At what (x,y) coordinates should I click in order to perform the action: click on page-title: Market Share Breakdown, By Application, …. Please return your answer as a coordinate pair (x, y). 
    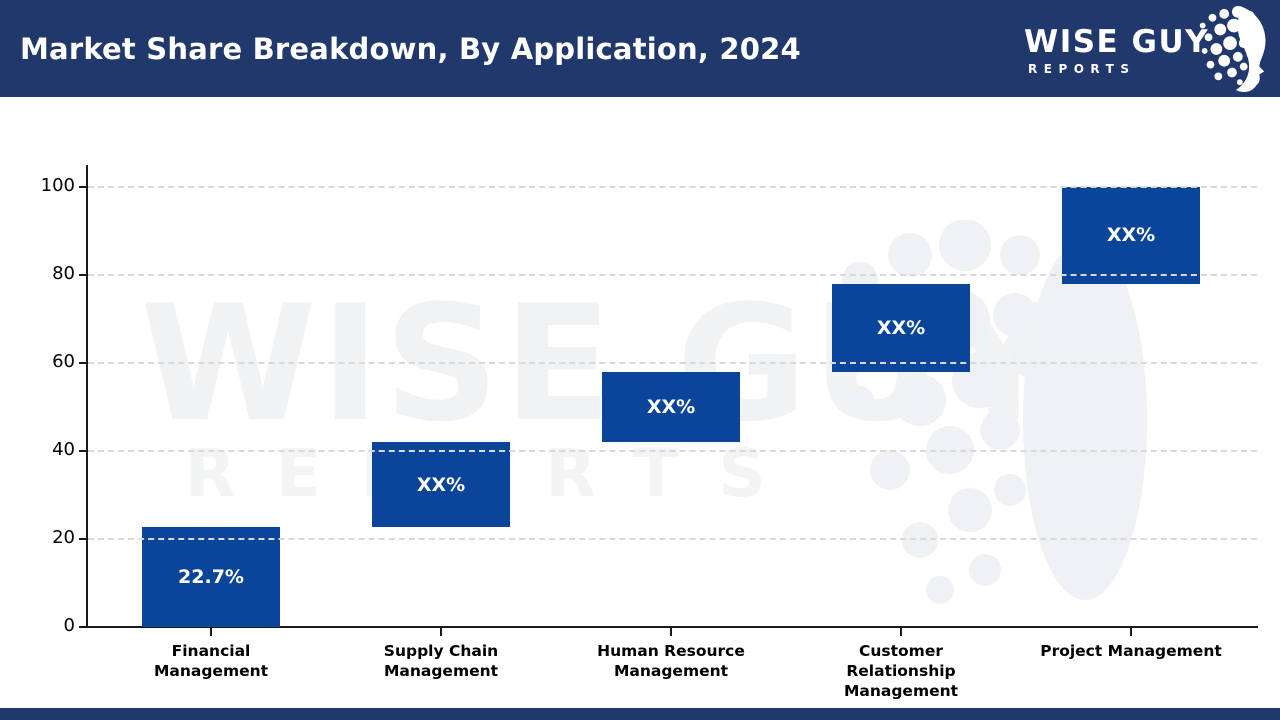
    Looking at the image, I should click on (410, 48).